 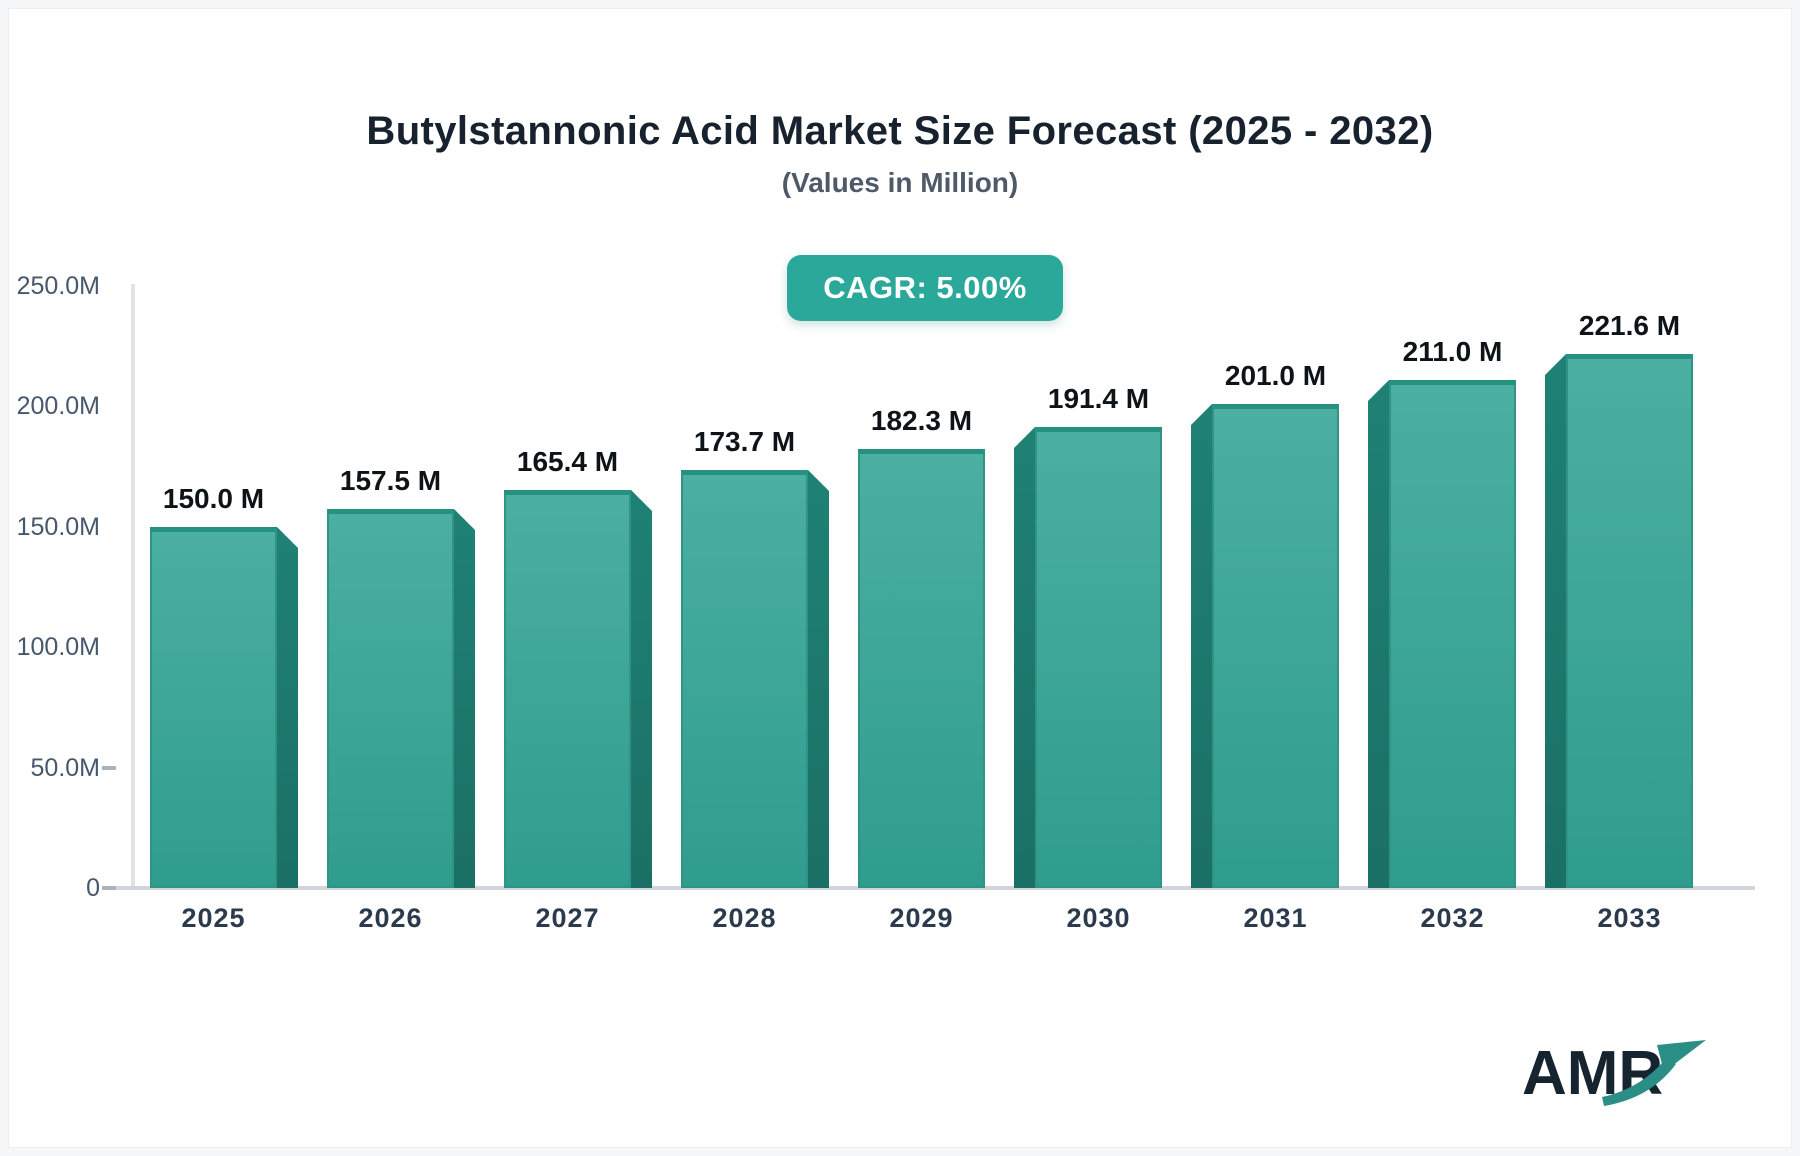 What do you see at coordinates (1452, 351) in the screenshot?
I see `bar-value-label: 211.0 M` at bounding box center [1452, 351].